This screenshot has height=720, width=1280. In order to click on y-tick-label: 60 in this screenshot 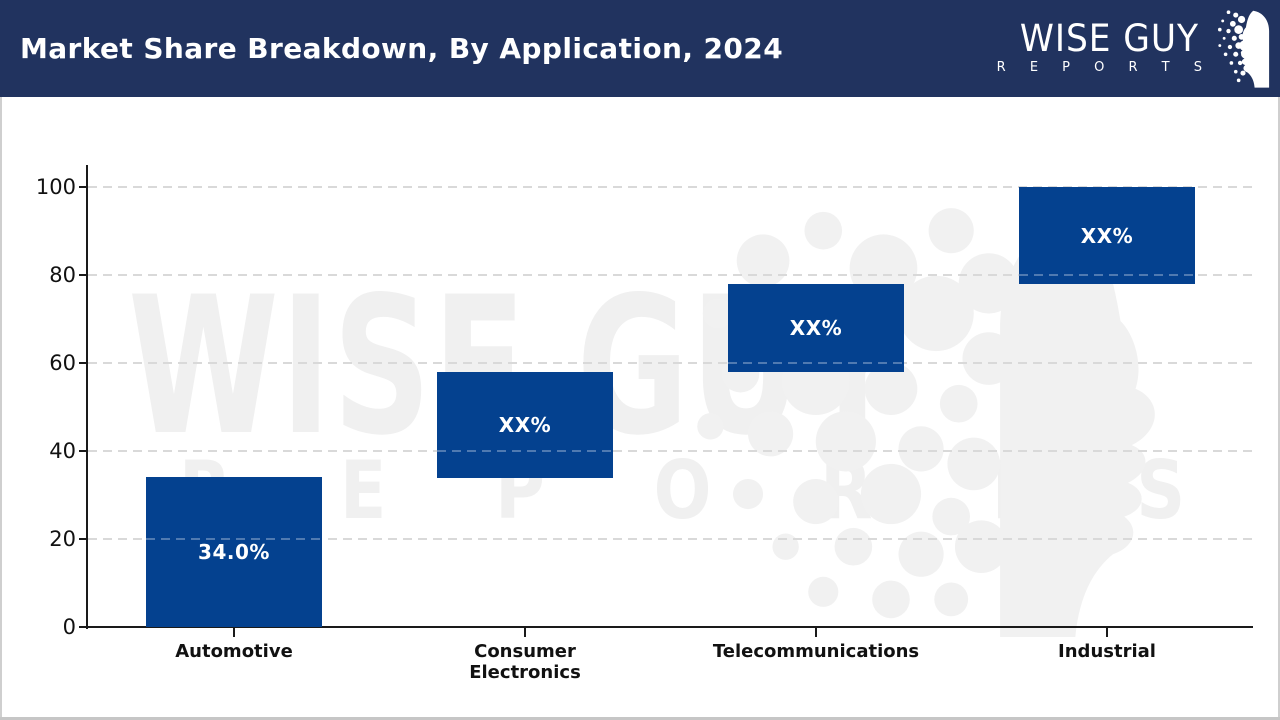, I will do `click(62, 363)`.